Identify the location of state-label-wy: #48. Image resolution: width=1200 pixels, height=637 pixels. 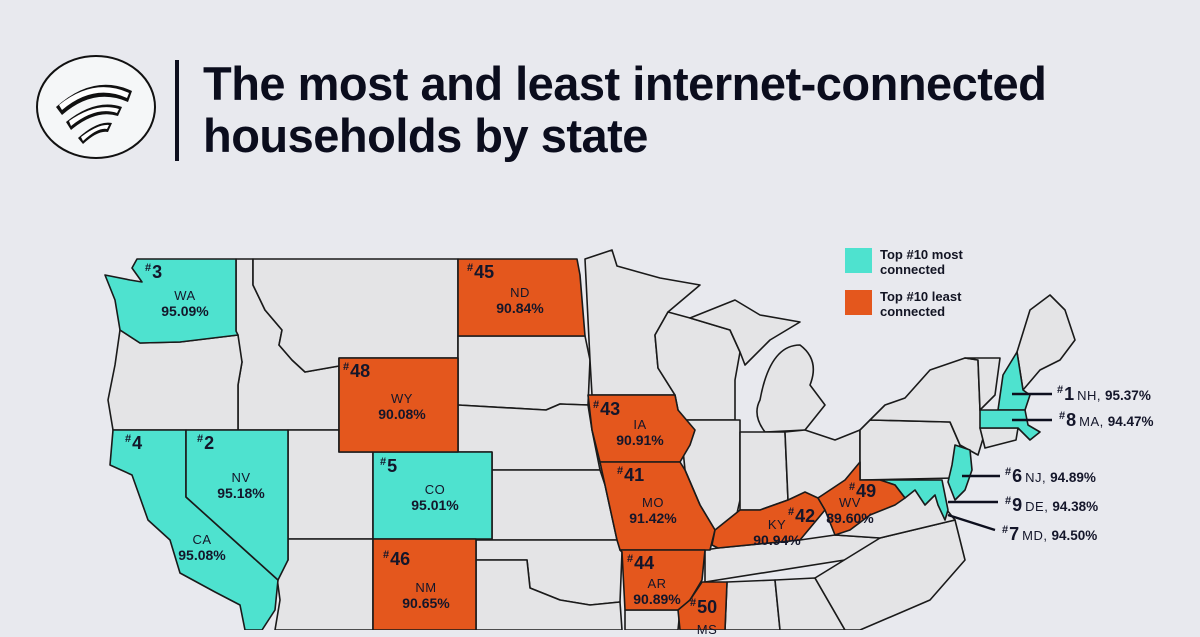
(357, 371).